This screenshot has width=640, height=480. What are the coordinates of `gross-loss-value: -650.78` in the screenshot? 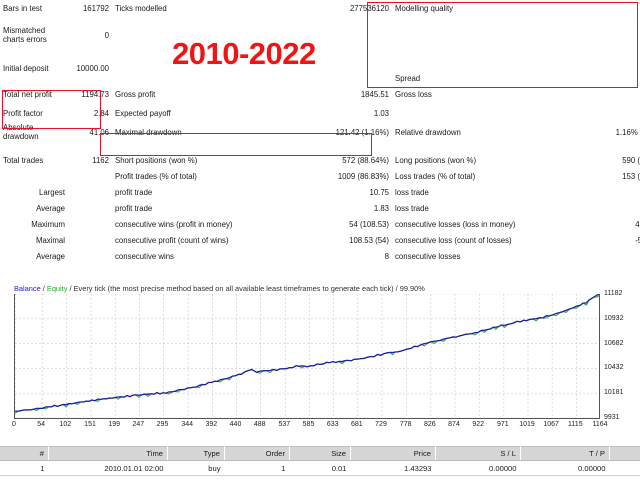 It's located at (594, 95).